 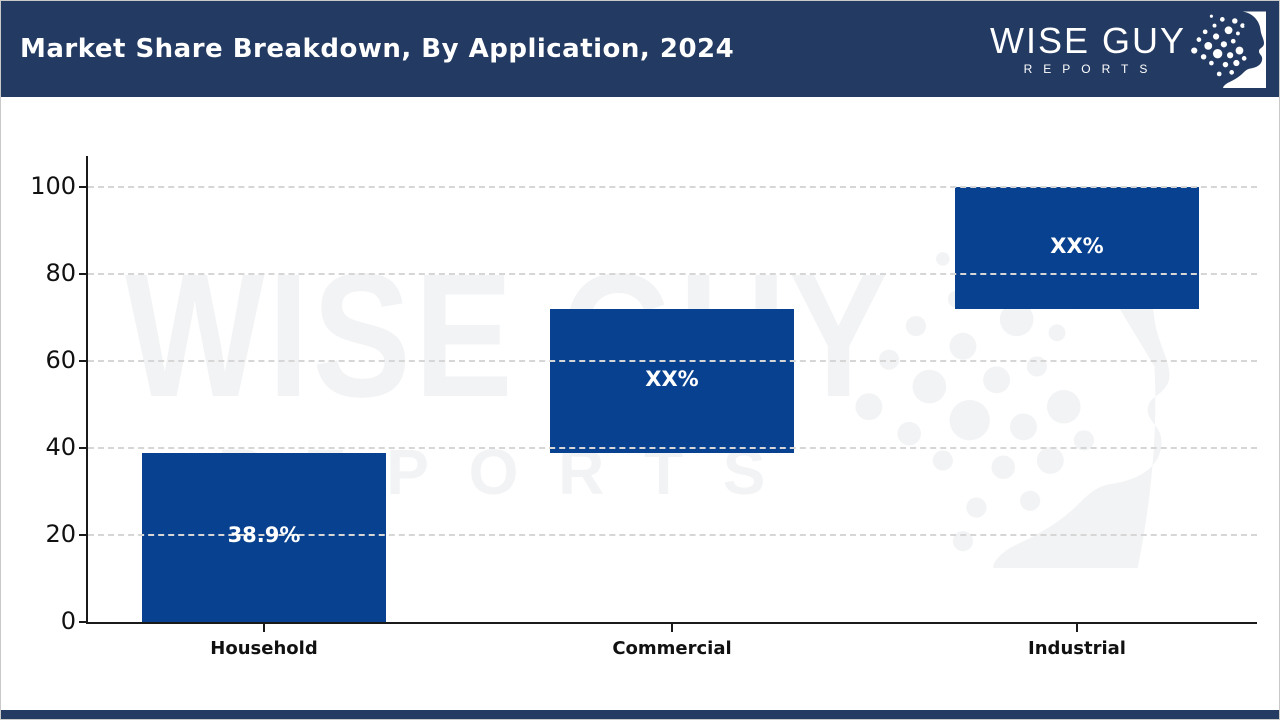 I want to click on y-tick-label: 20, so click(x=60, y=534).